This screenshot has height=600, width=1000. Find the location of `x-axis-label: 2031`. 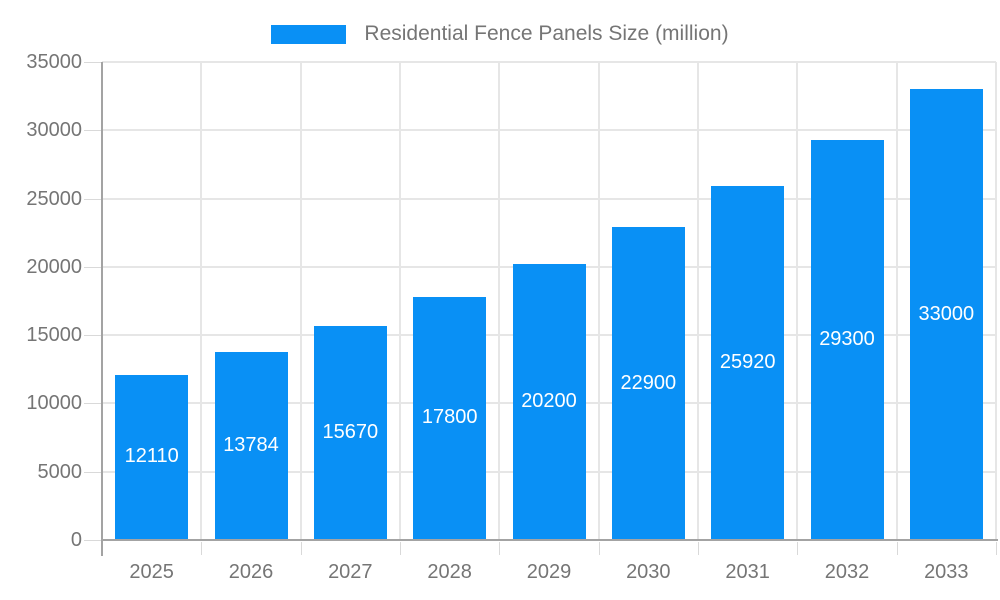

x-axis-label: 2031 is located at coordinates (747, 572).